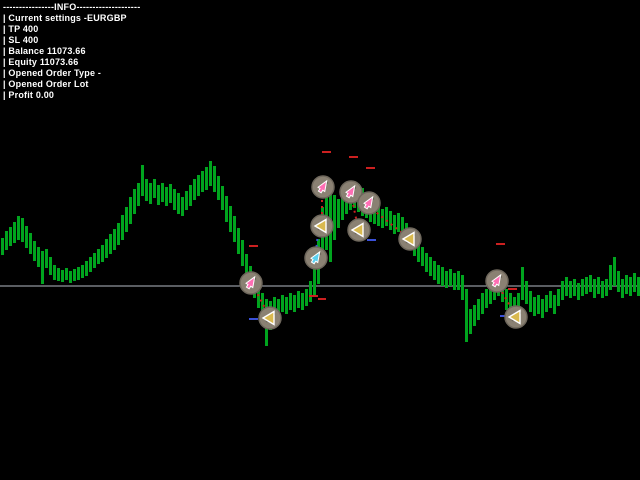  Describe the element at coordinates (21, 29) in the screenshot. I see `info-line: | TP 400` at that location.